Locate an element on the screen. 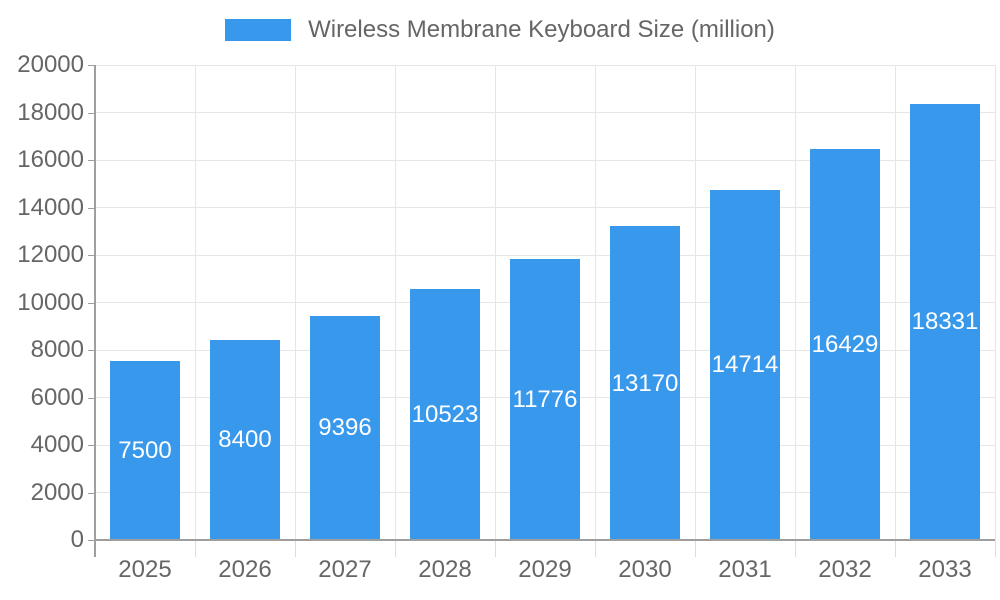  x-axis-tick-label: 2033 is located at coordinates (945, 569).